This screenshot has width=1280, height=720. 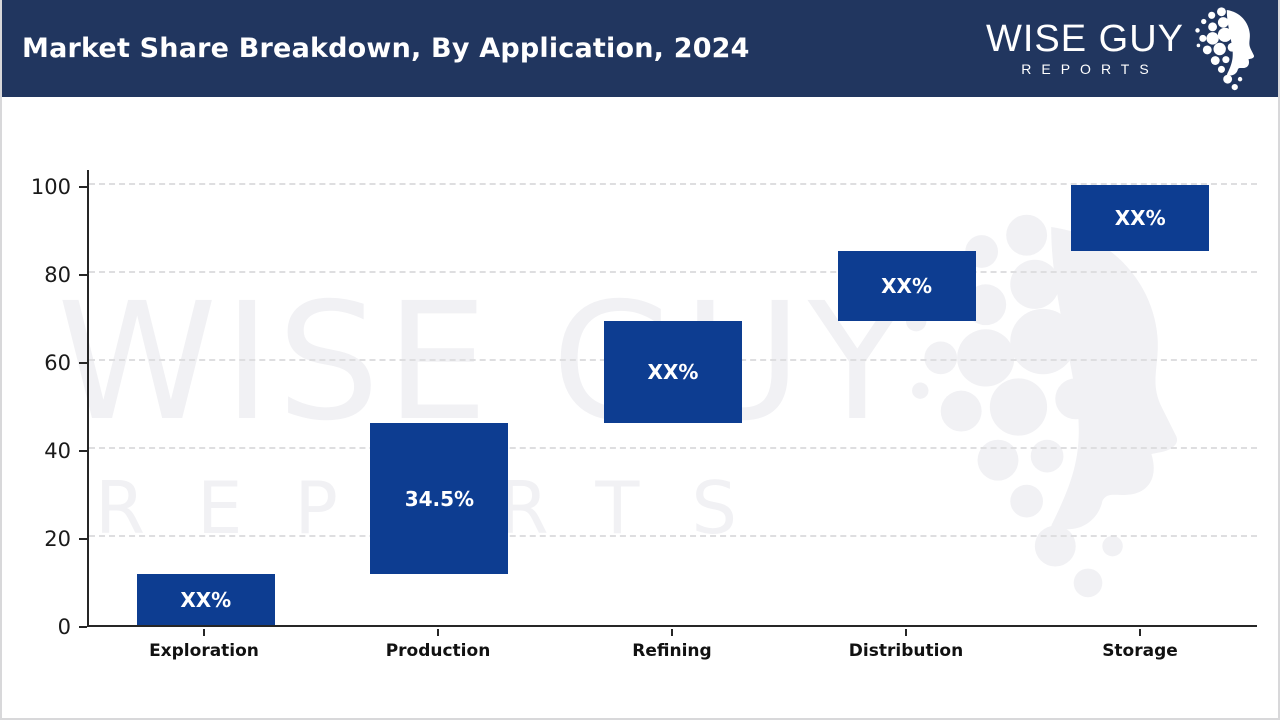 I want to click on x-tick-label: Distribution, so click(x=906, y=651).